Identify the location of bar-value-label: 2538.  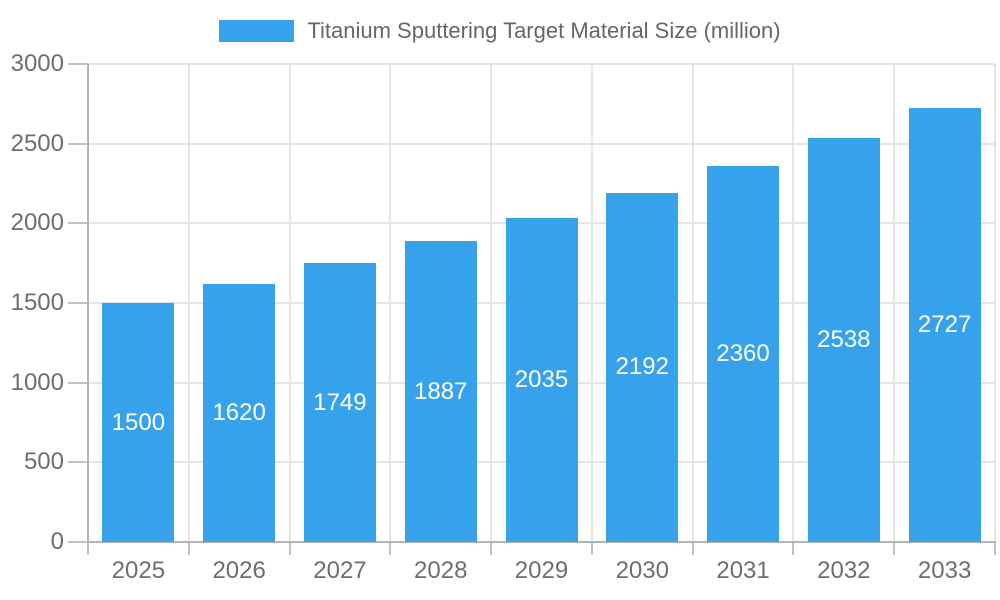
(844, 339).